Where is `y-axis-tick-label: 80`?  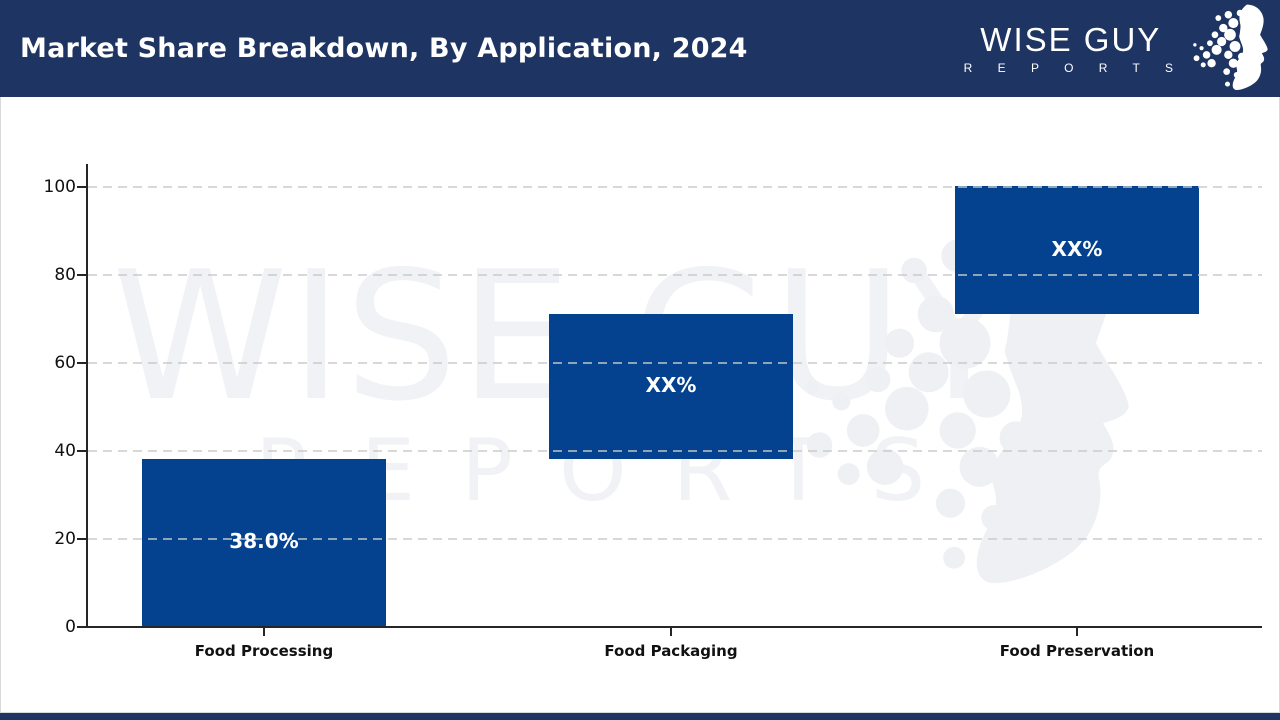
y-axis-tick-label: 80 is located at coordinates (65, 275).